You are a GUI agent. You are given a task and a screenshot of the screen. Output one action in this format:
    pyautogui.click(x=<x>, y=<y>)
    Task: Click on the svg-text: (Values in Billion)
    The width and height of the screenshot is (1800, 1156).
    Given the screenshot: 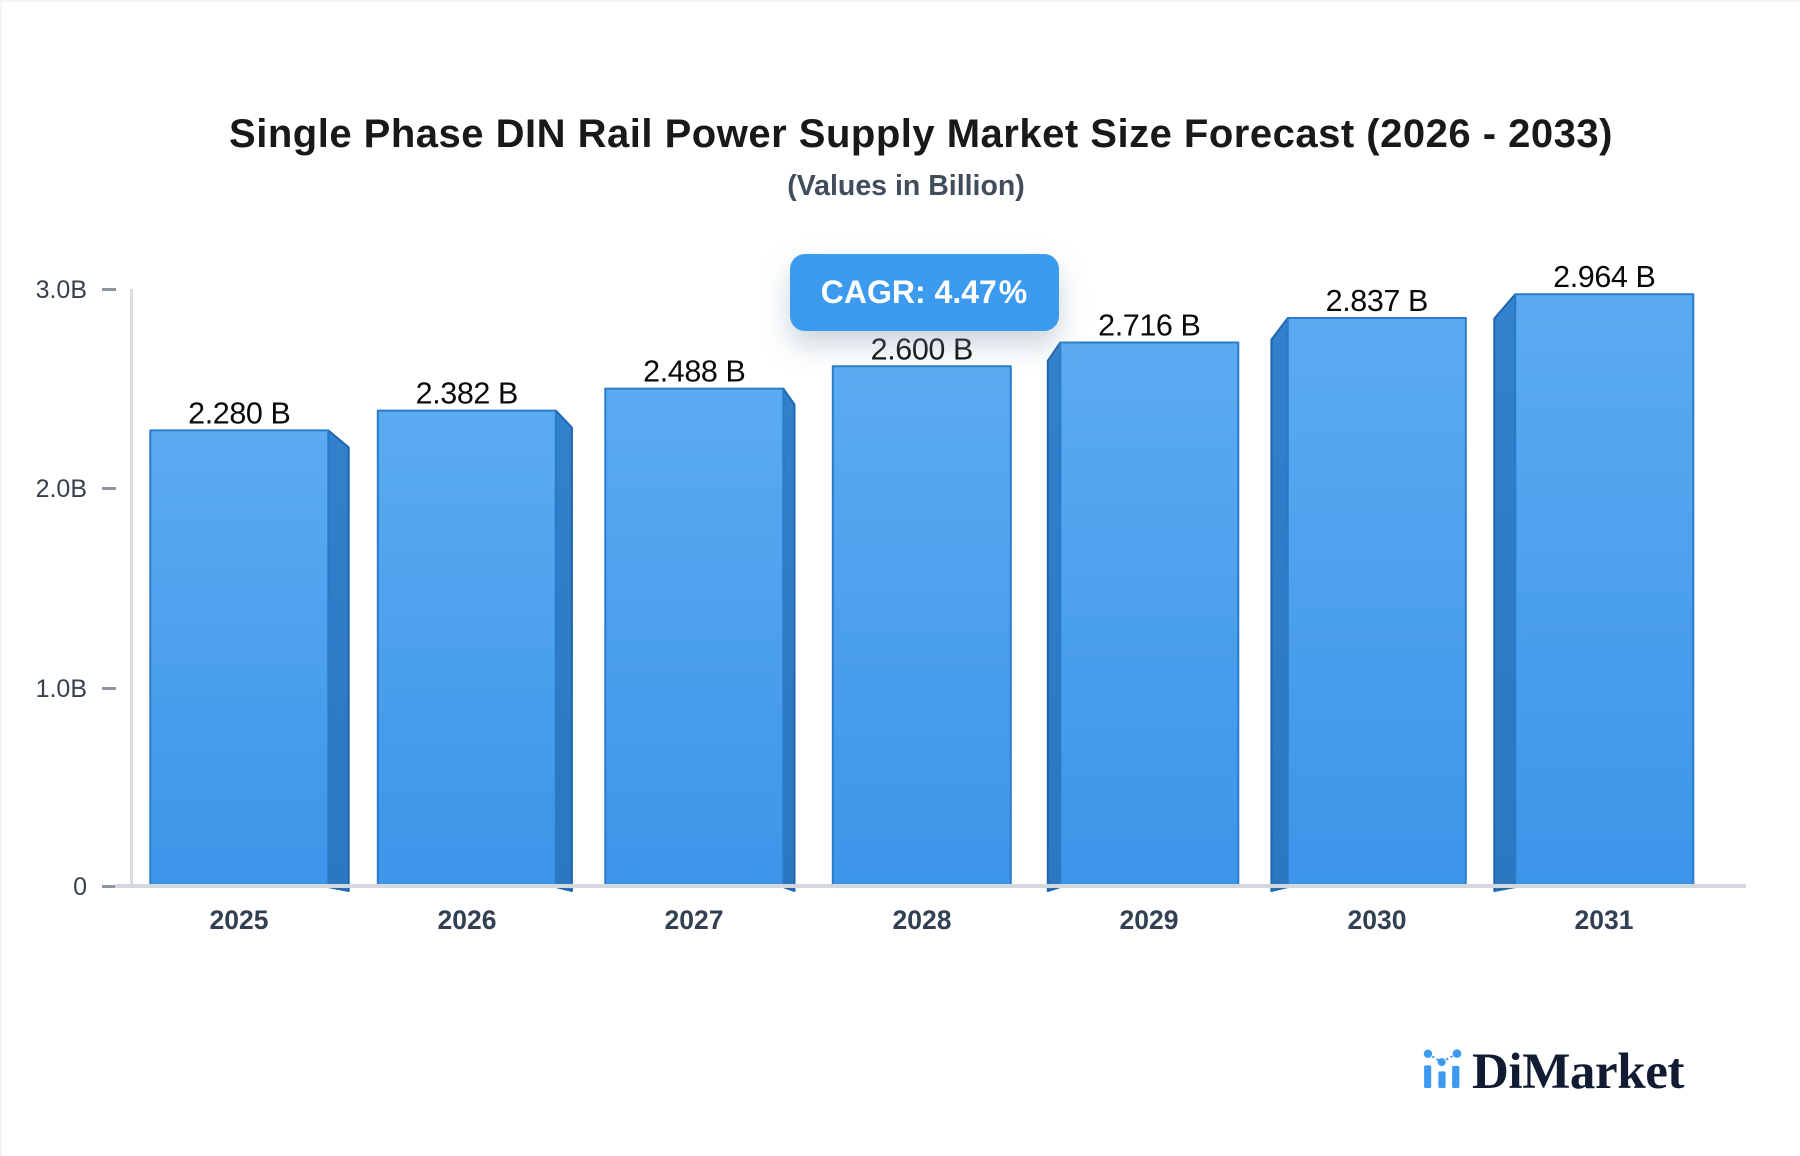 What is the action you would take?
    pyautogui.click(x=906, y=186)
    